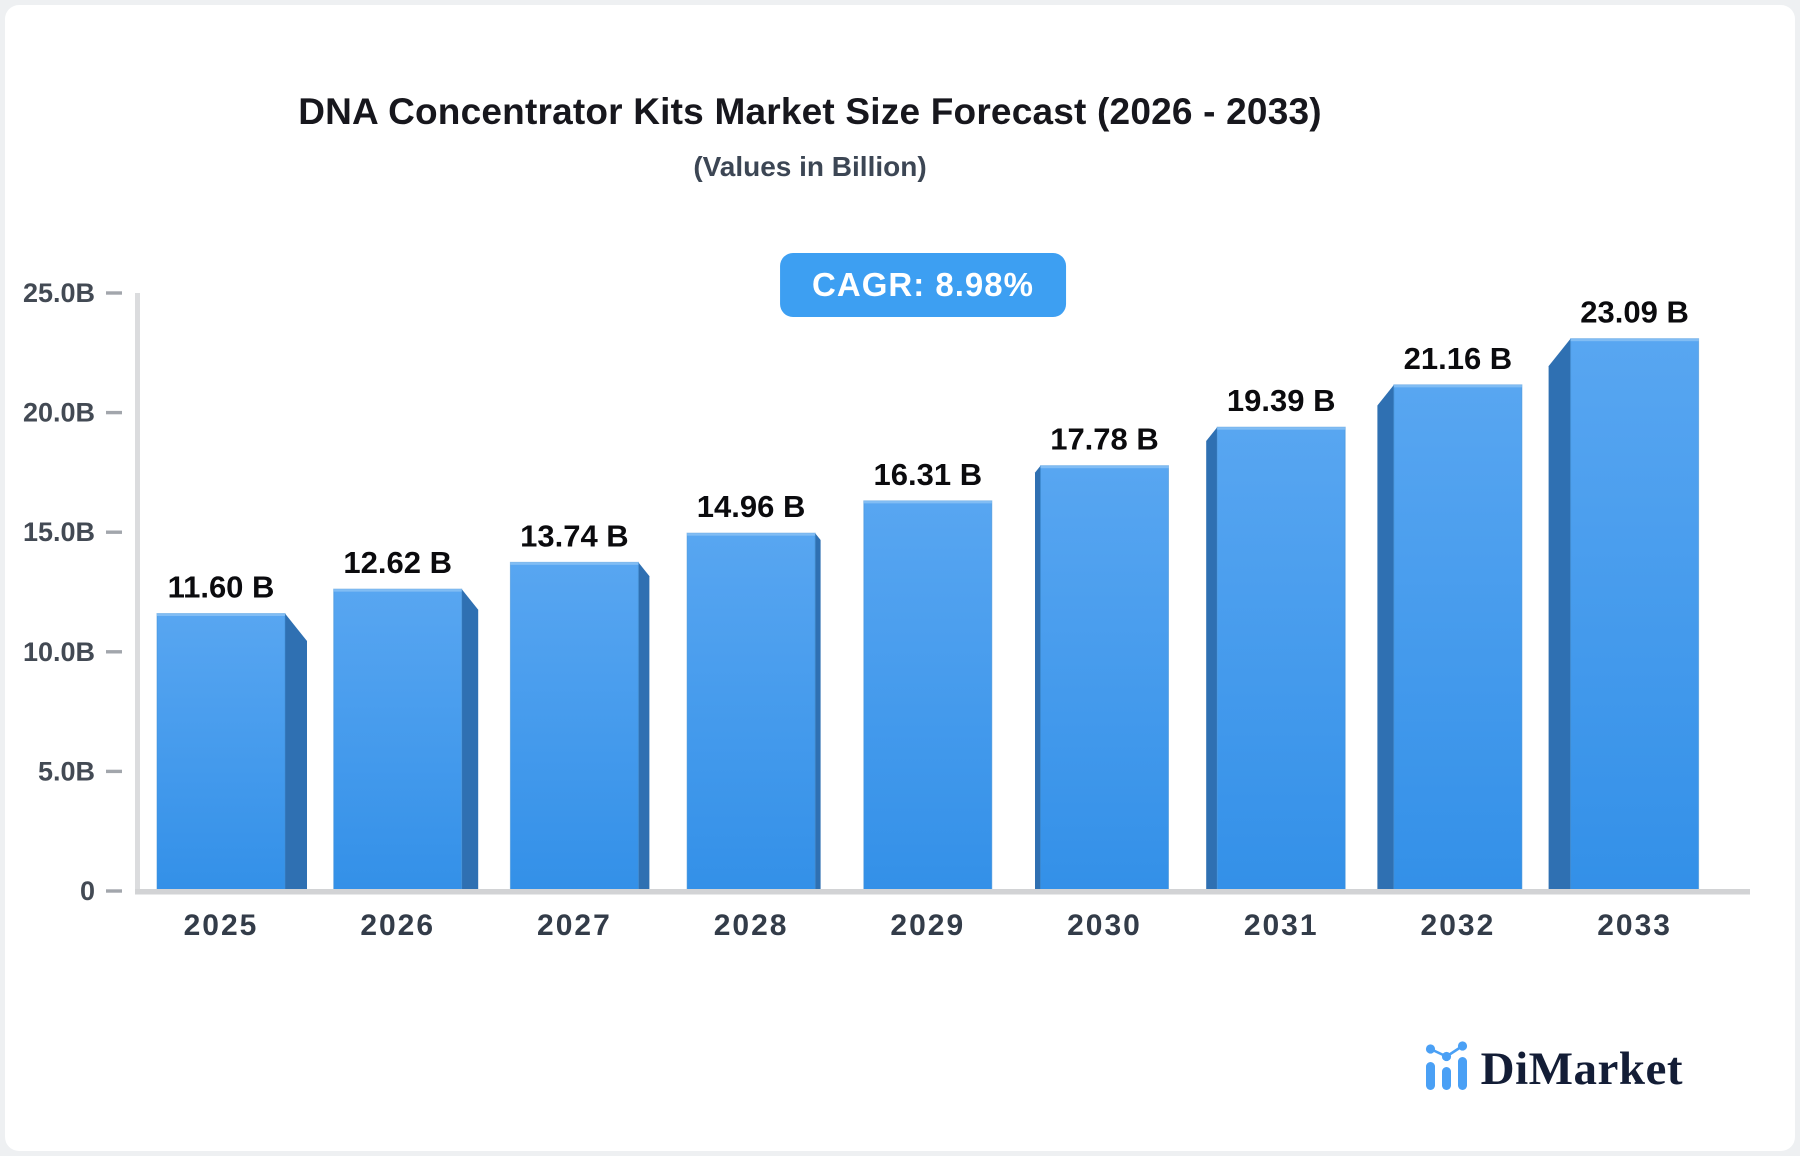 This screenshot has width=1800, height=1156. What do you see at coordinates (1281, 400) in the screenshot?
I see `bar-value-label: 19.39 B` at bounding box center [1281, 400].